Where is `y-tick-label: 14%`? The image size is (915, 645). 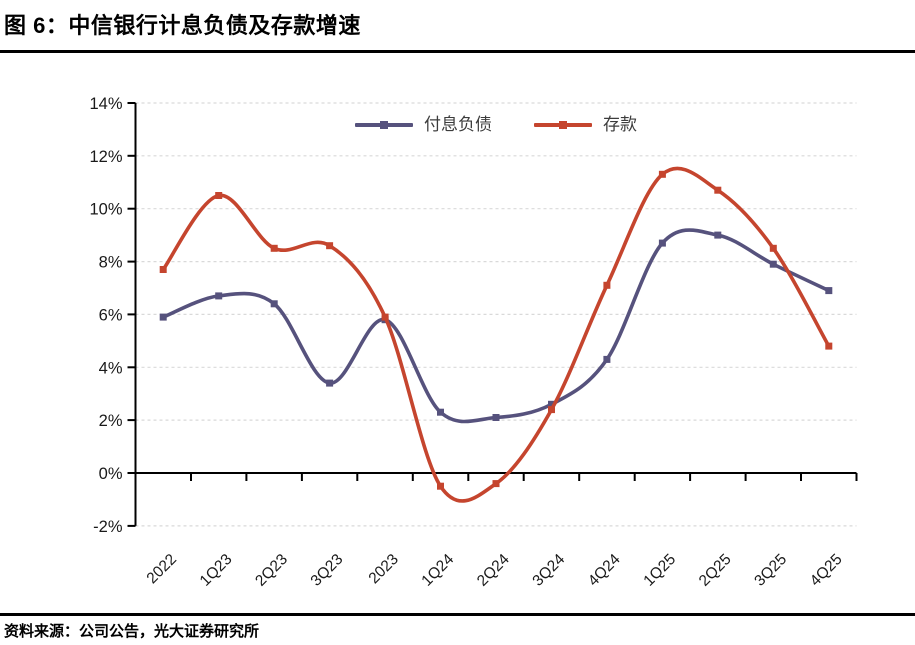
y-tick-label: 14% is located at coordinates (105, 104).